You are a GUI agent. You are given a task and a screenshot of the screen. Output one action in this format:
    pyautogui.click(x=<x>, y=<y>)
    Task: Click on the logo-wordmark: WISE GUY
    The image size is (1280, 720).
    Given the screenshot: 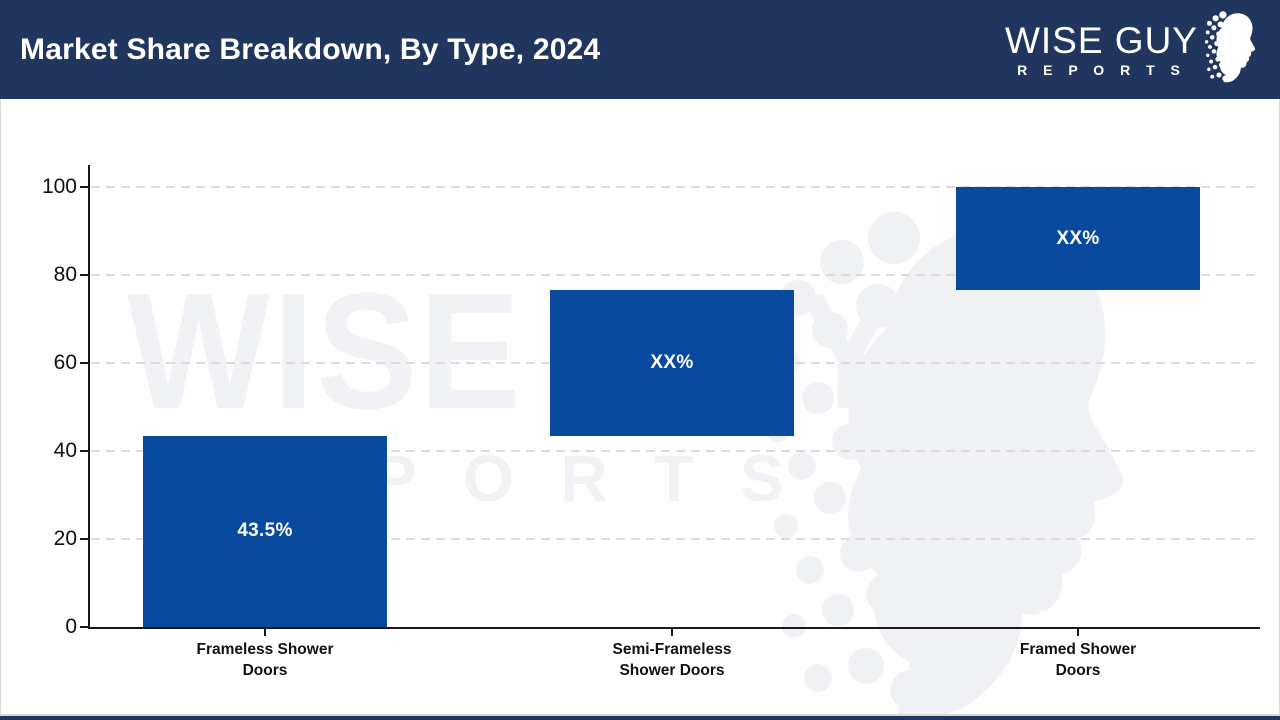 What is the action you would take?
    pyautogui.click(x=1101, y=40)
    